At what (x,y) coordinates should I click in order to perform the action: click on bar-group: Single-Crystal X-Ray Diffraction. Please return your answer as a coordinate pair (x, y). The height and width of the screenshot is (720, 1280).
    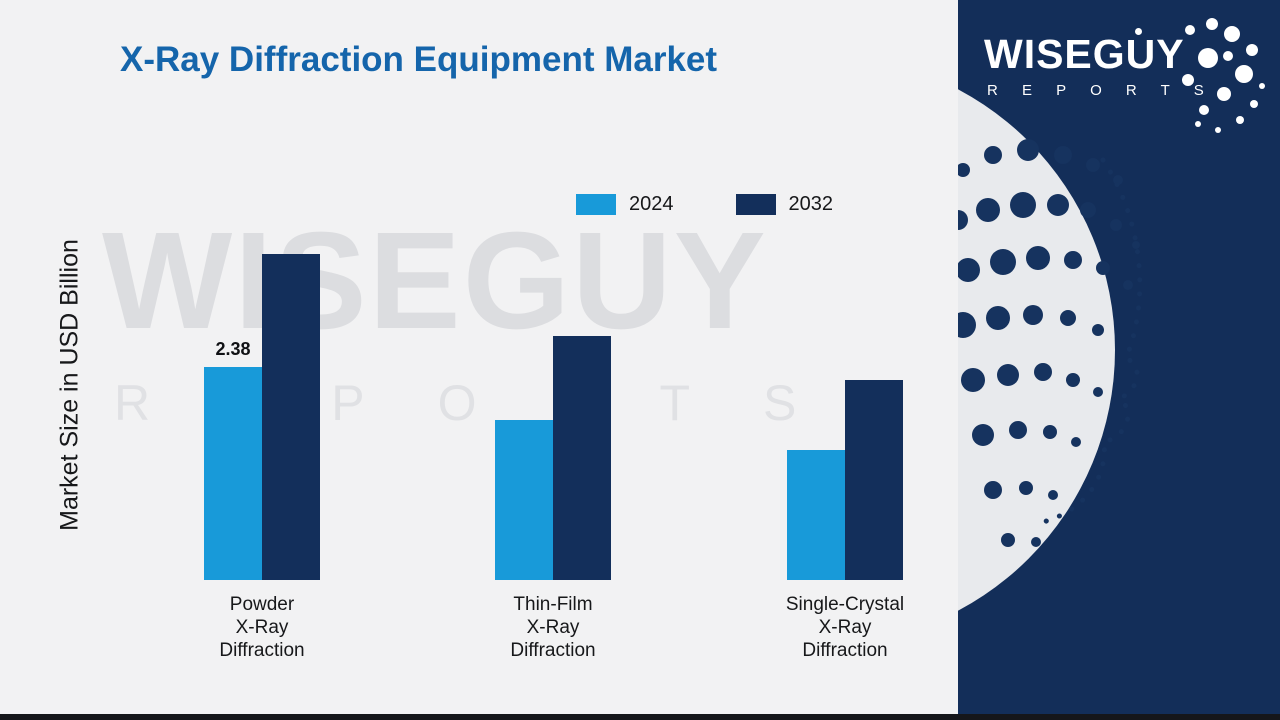
    Looking at the image, I should click on (845, 520).